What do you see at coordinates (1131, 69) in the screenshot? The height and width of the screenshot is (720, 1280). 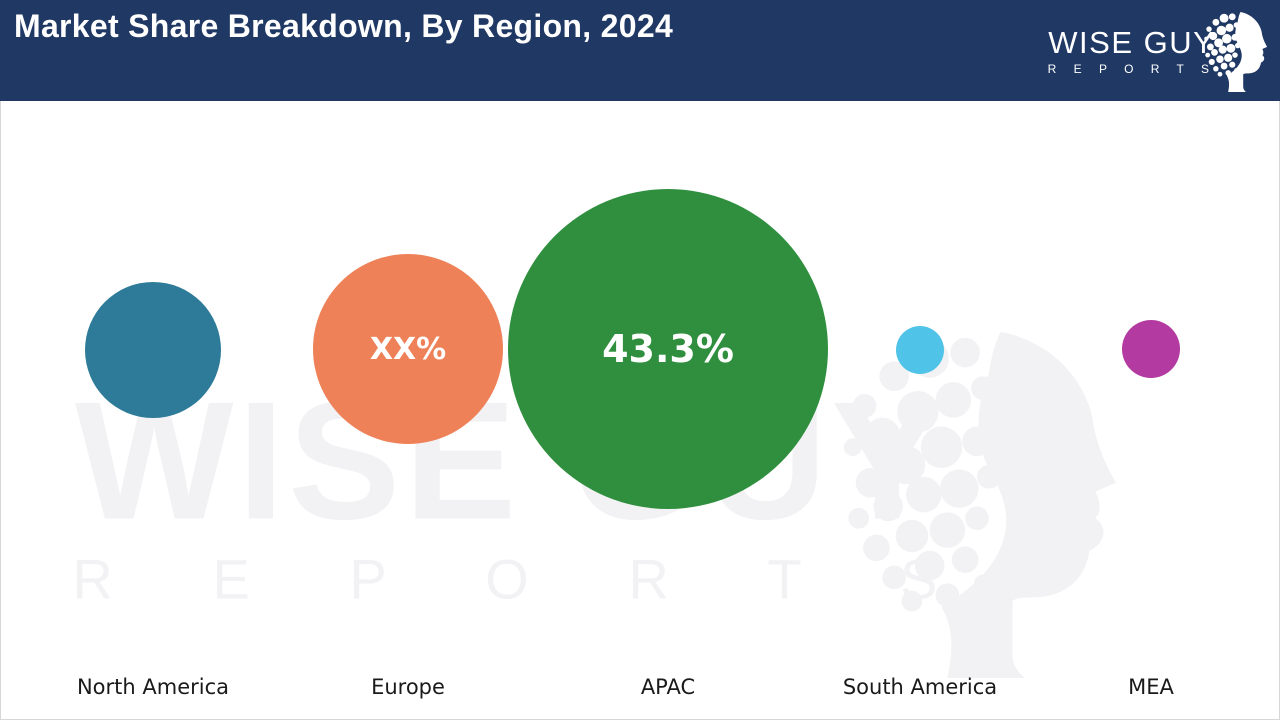 I see `brand-tagline: R E P O R T S` at bounding box center [1131, 69].